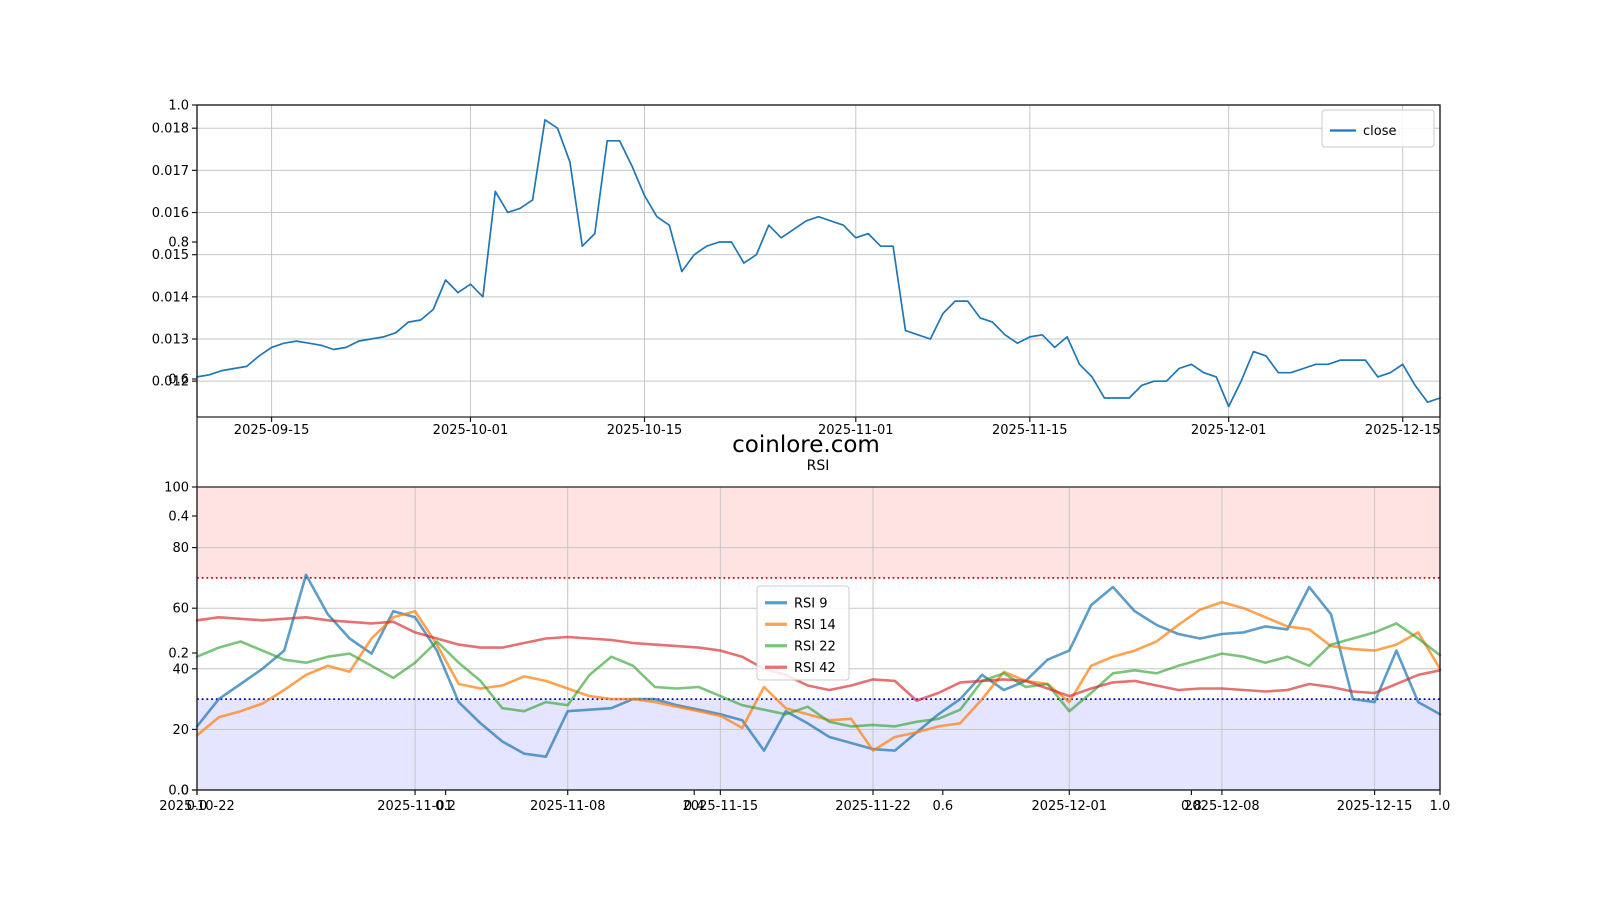 The image size is (1600, 900). I want to click on rsi-panel-title: RSI, so click(818, 466).